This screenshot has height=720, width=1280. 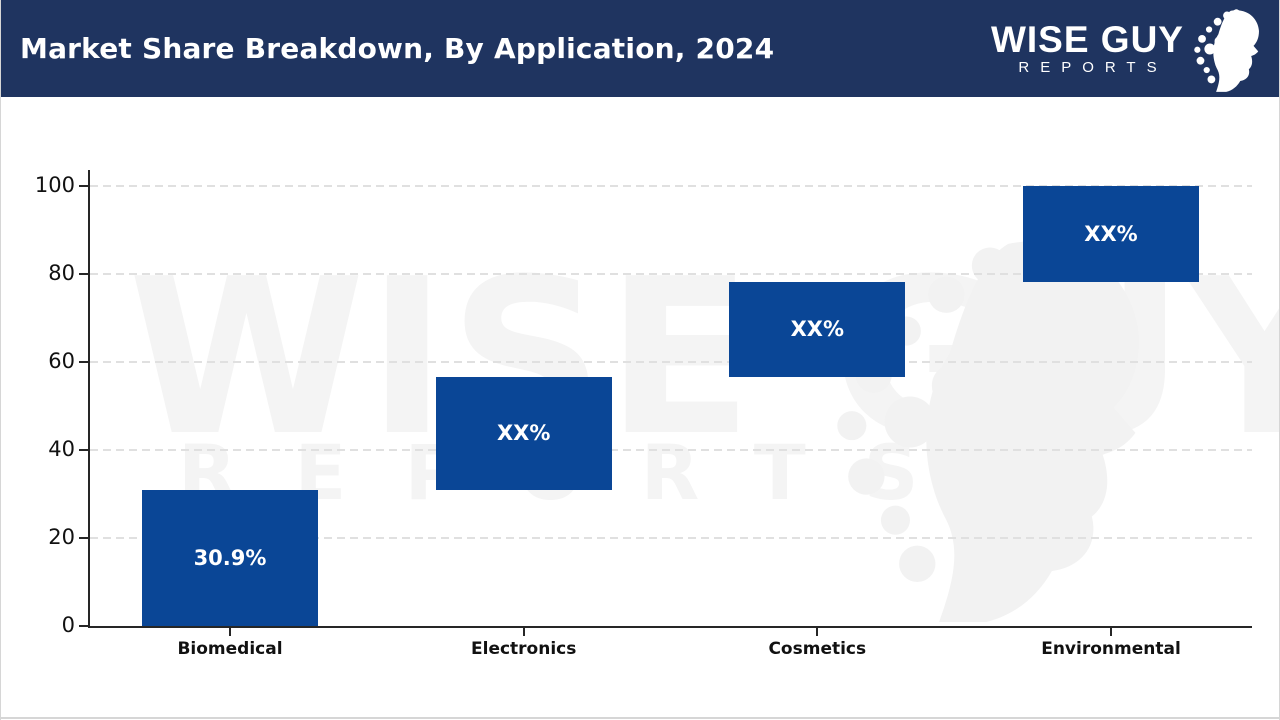 I want to click on page-border-bottom, so click(x=640, y=718).